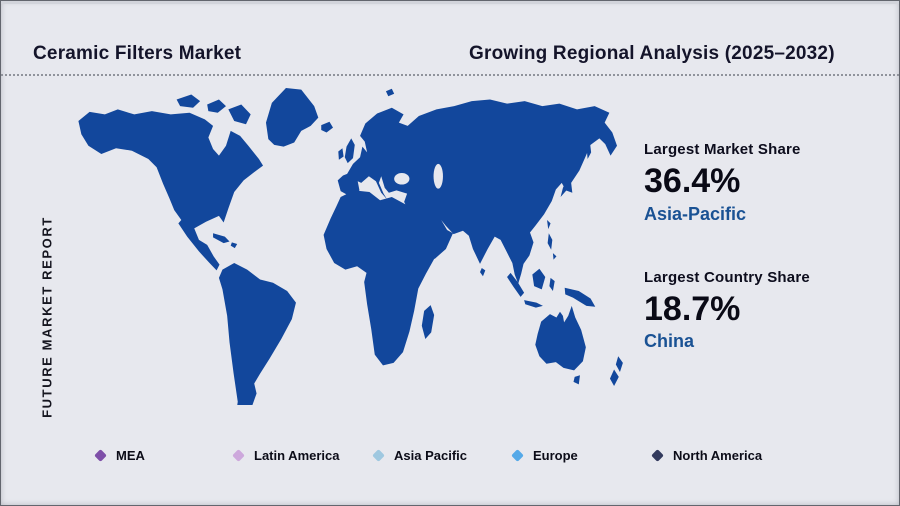 The image size is (900, 506). Describe the element at coordinates (718, 455) in the screenshot. I see `legend-label-north-america: North America` at that location.